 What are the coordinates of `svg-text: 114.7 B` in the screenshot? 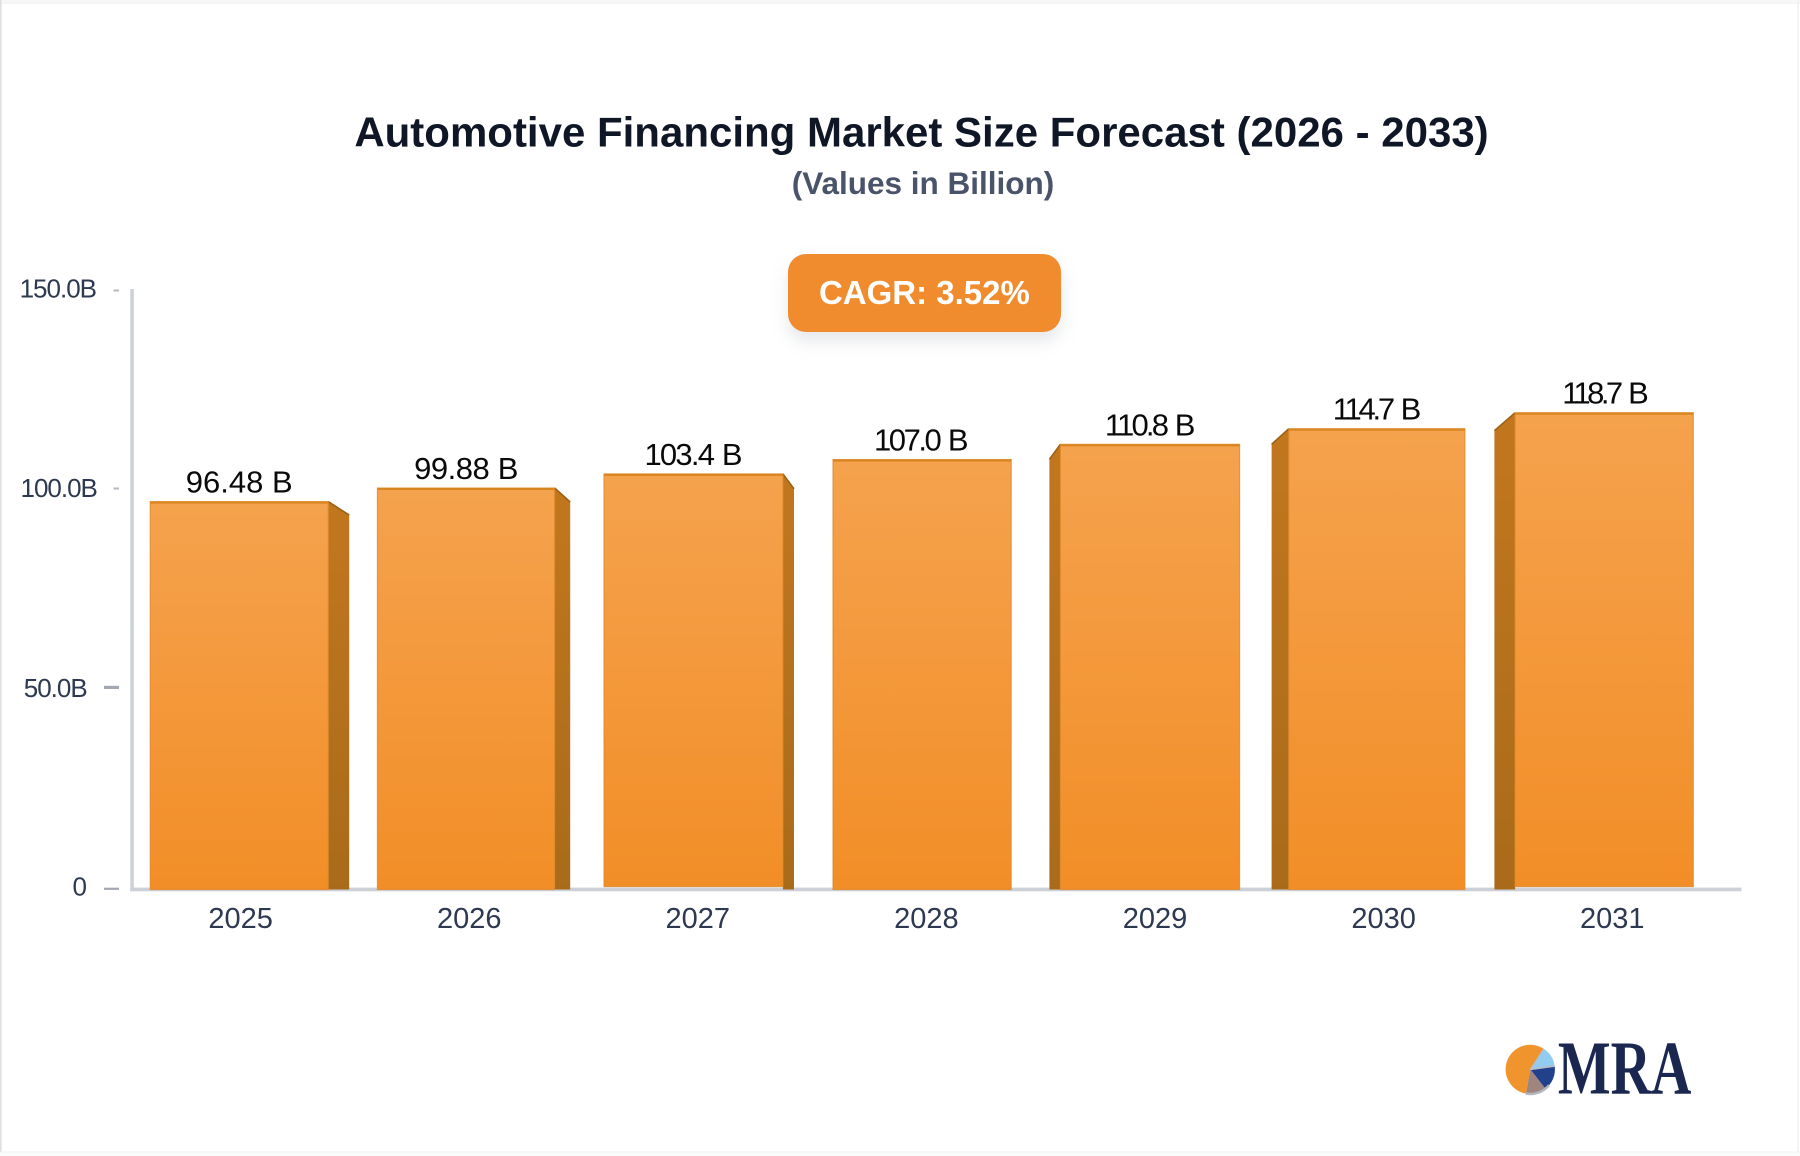 It's located at (1377, 409).